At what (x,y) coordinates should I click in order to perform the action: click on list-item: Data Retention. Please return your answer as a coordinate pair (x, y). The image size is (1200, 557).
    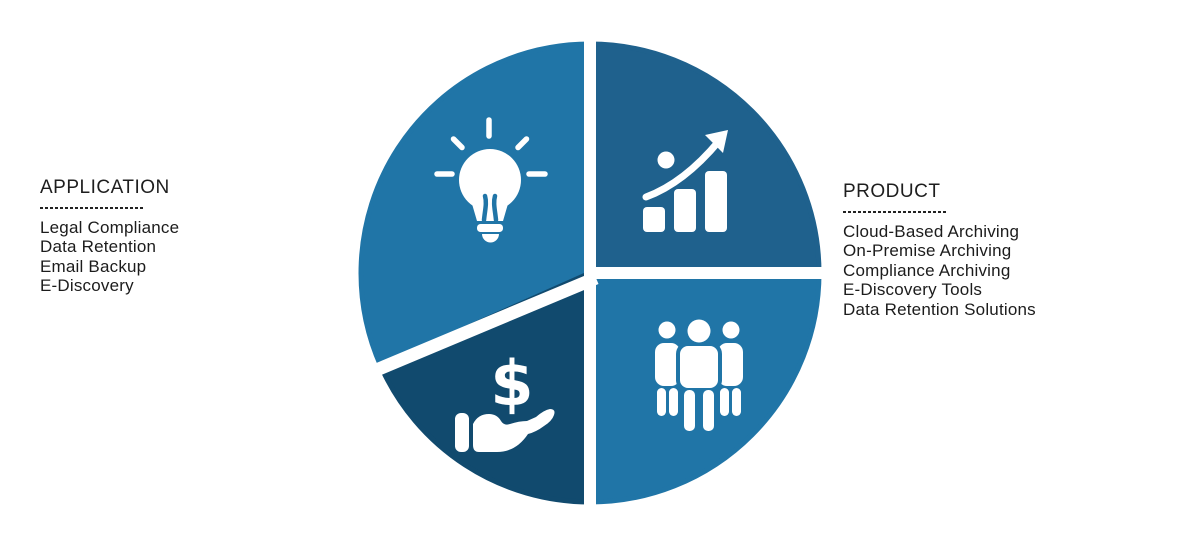
    Looking at the image, I should click on (98, 247).